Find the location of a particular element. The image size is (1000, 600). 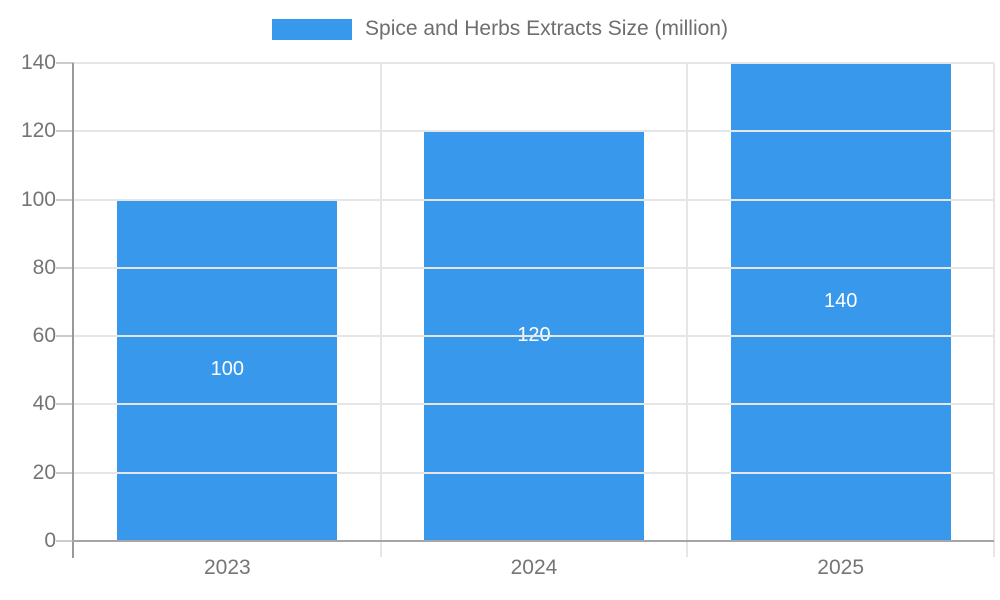

x-axis-line is located at coordinates (533, 541).